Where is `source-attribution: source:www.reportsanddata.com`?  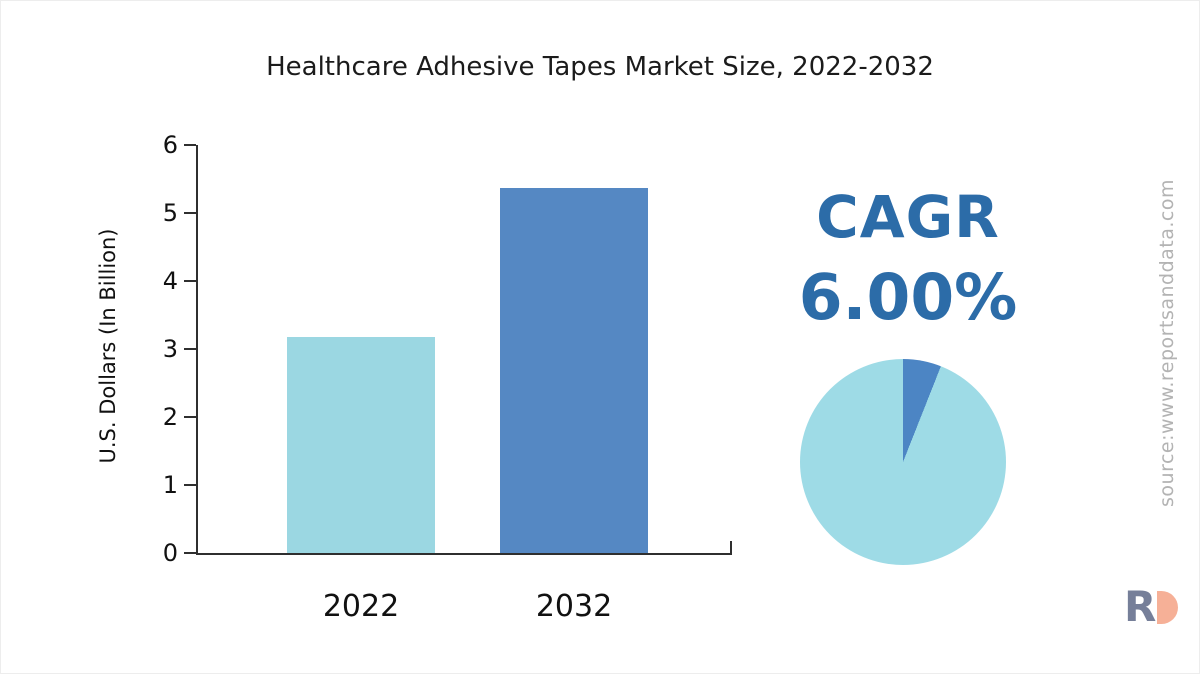
source-attribution: source:www.reportsanddata.com is located at coordinates (1167, 343).